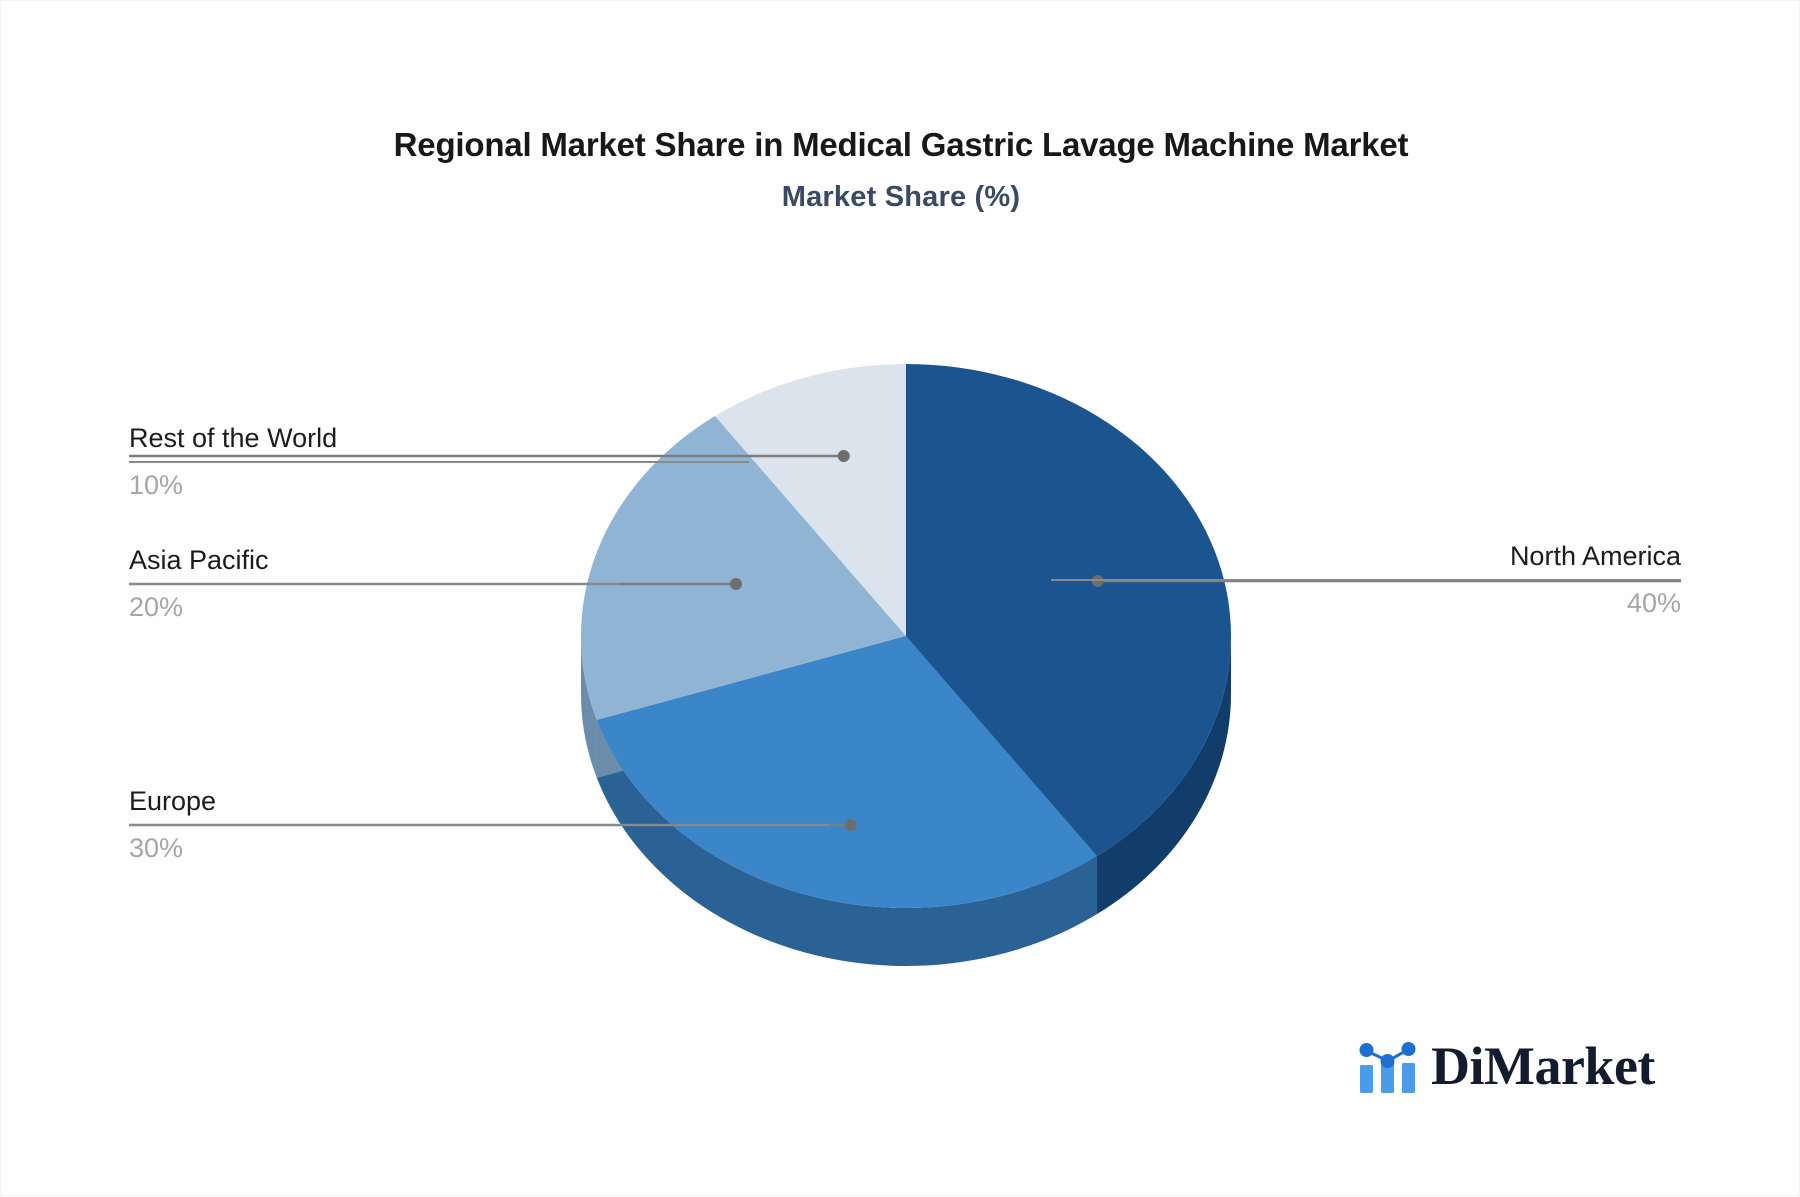  I want to click on callout-north-america: North America 40%, so click(1366, 580).